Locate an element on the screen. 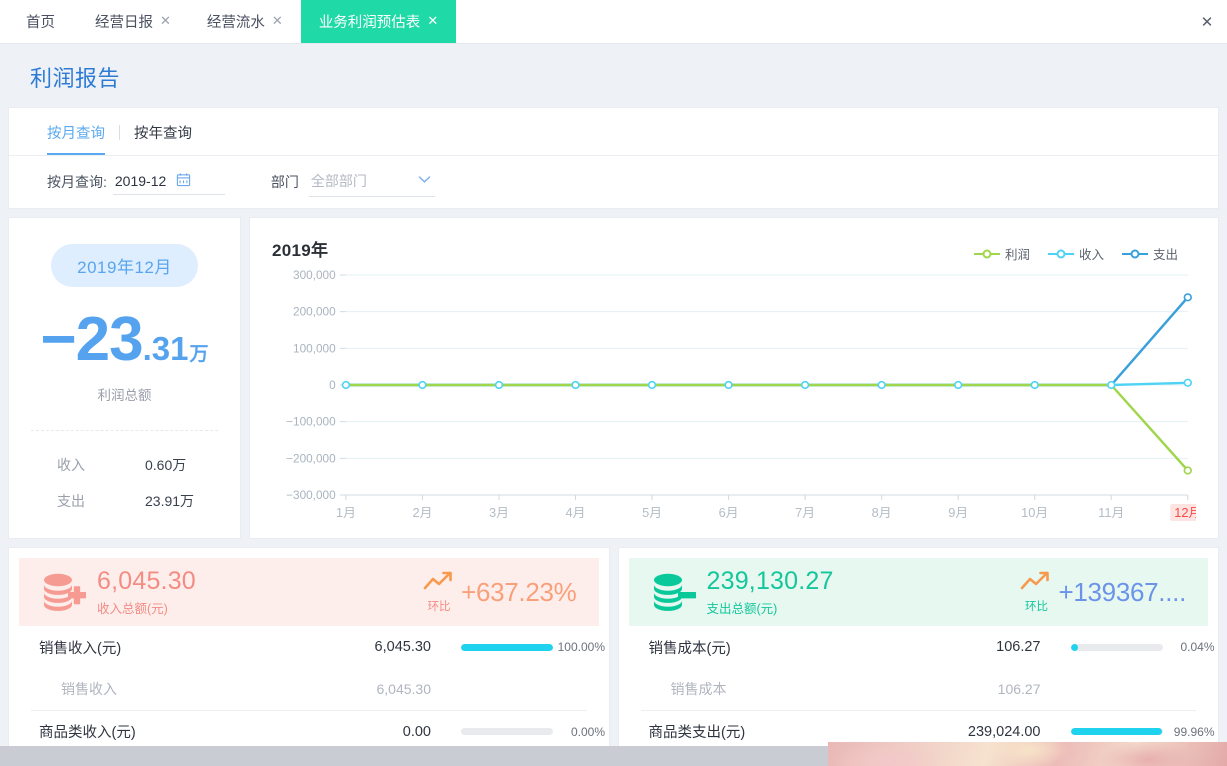 The width and height of the screenshot is (1227, 766). summary-month-badge: 2019年12月 is located at coordinates (124, 265).